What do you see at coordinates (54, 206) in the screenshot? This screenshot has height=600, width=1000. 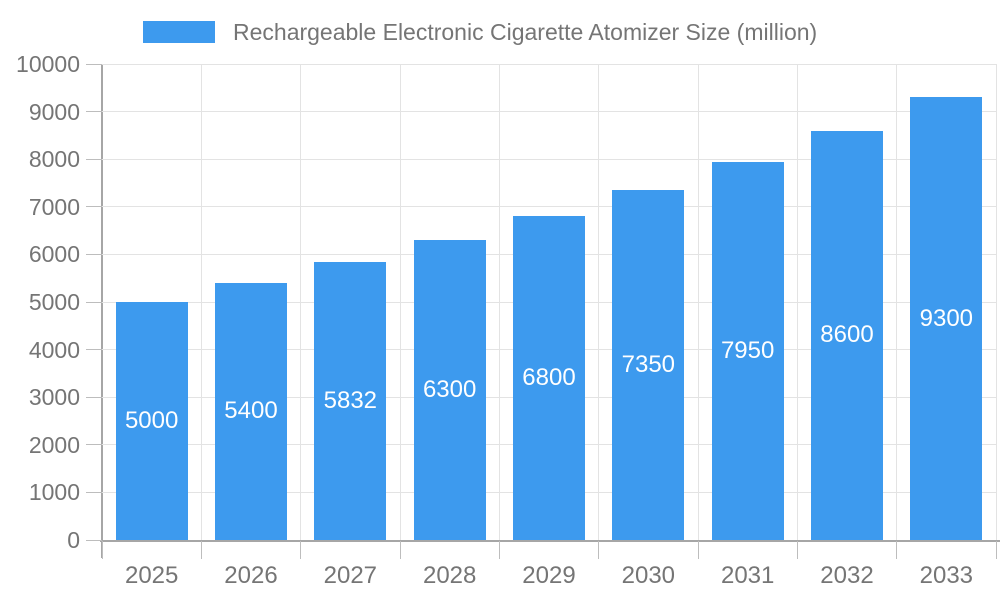 I see `y-axis-tick-label: 7000` at bounding box center [54, 206].